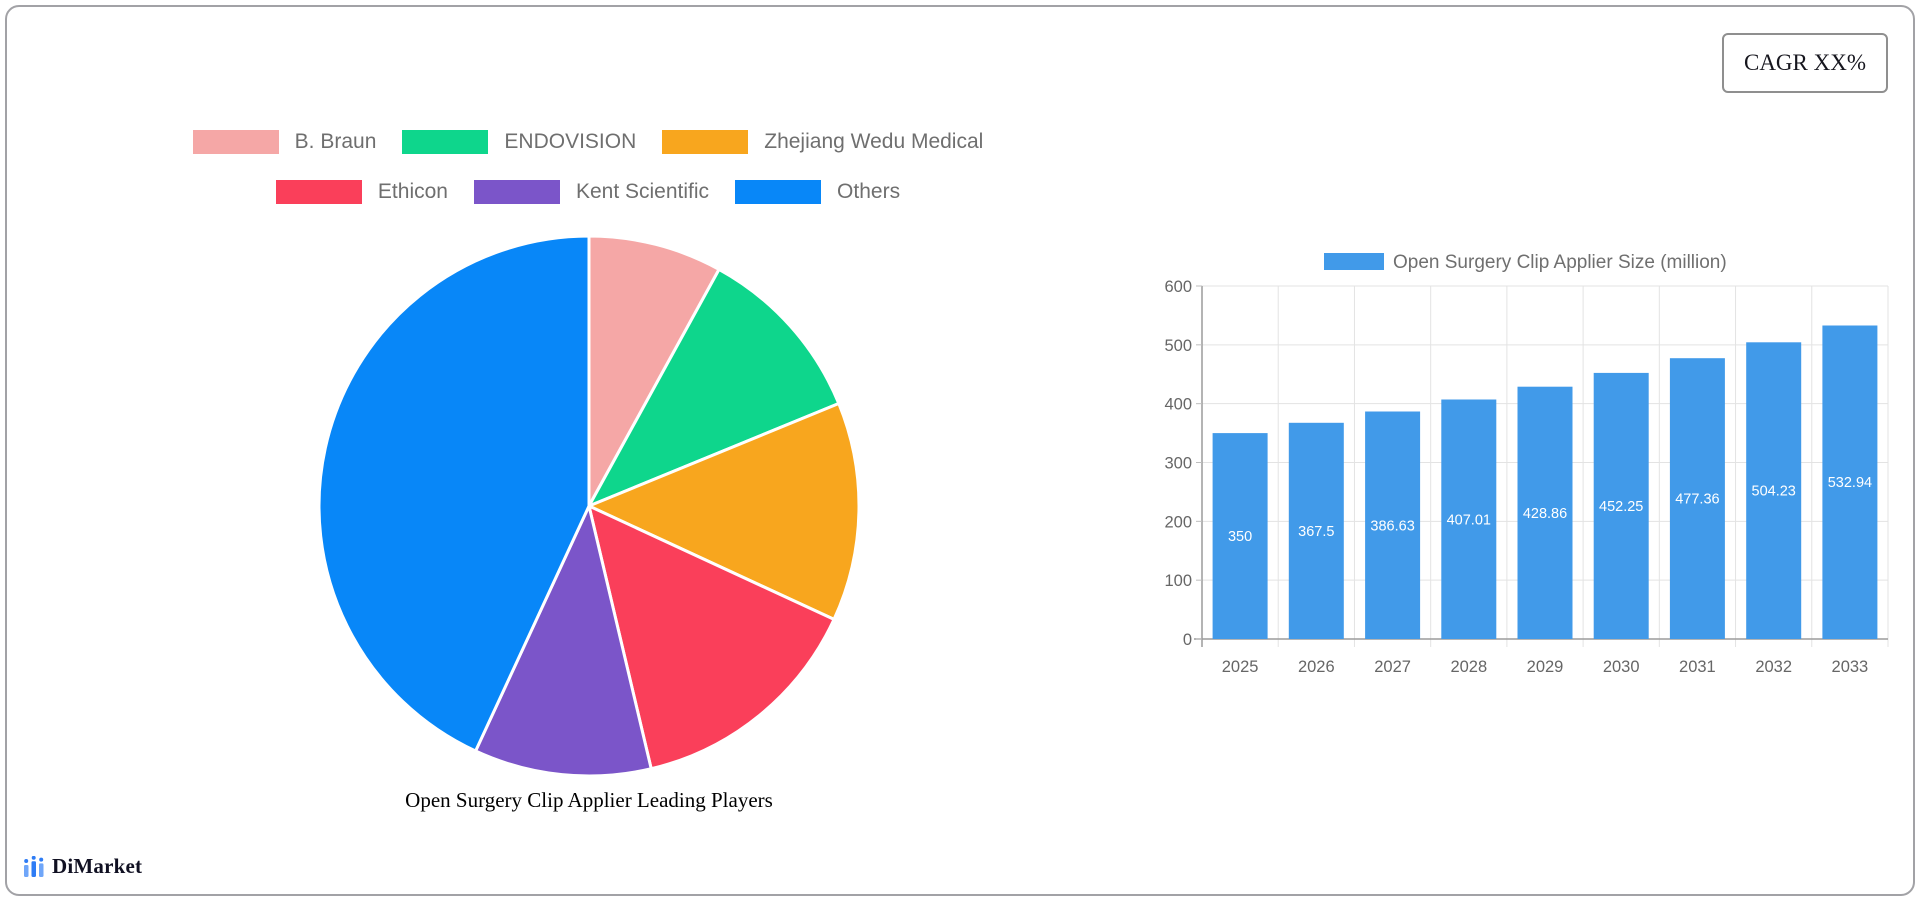 The image size is (1920, 901). What do you see at coordinates (1178, 522) in the screenshot?
I see `y-axis-tick-label: 200` at bounding box center [1178, 522].